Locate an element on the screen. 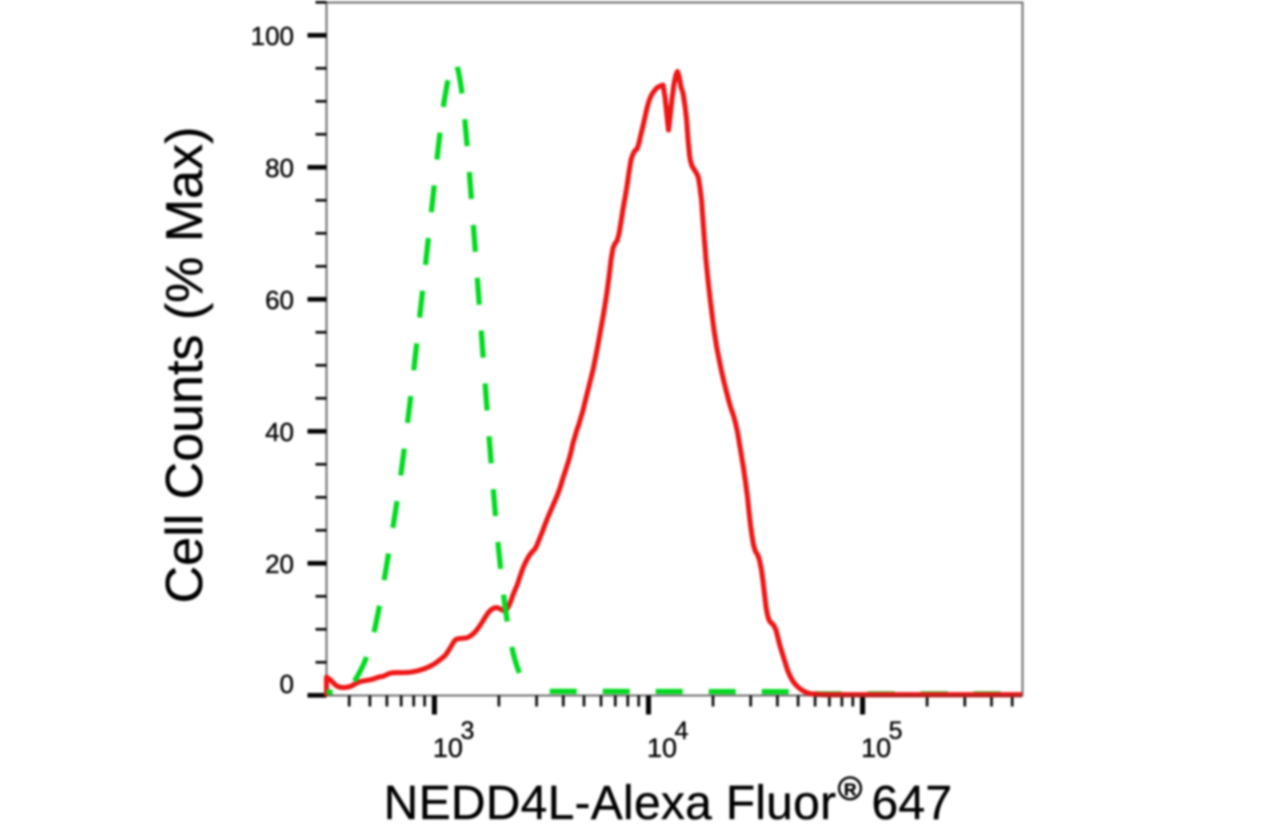  svg-text: NEDD4L-Alexa Fluor® 647 is located at coordinates (668, 801).